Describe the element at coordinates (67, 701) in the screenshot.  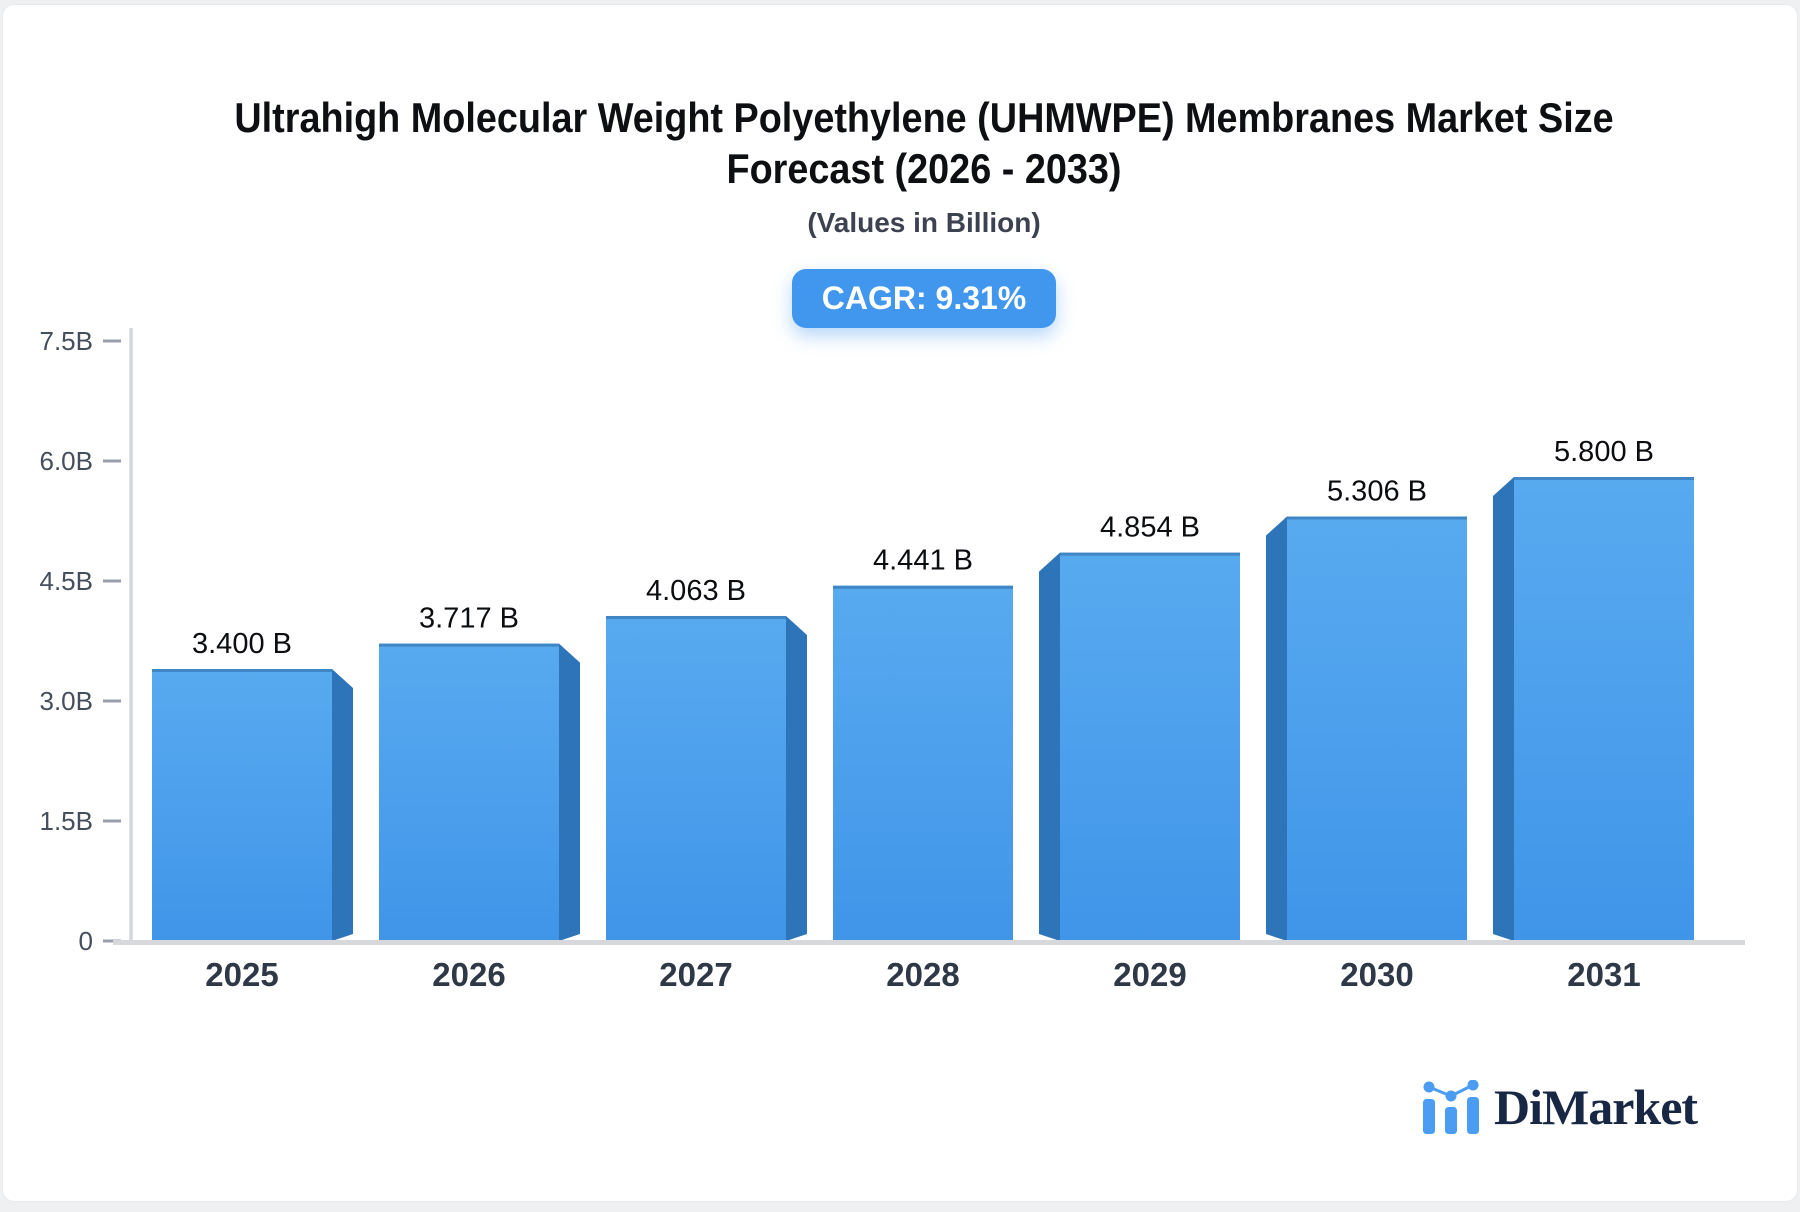
I see `y-tick-label: 3.0B` at that location.